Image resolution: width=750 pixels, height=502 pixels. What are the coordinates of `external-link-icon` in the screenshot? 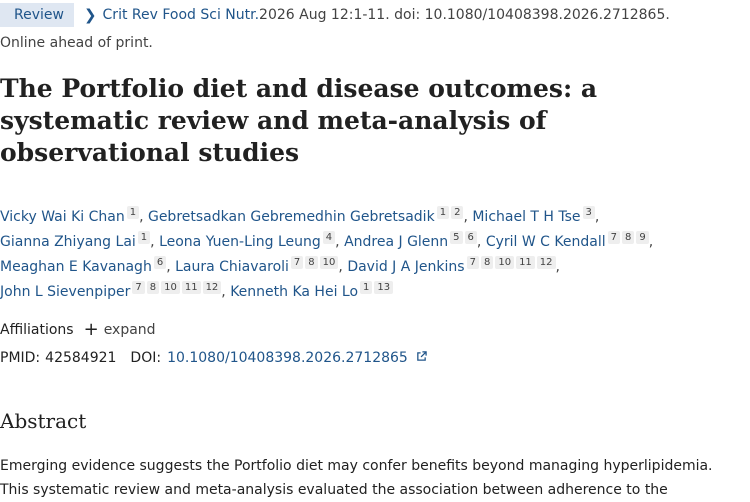 It's located at (422, 358).